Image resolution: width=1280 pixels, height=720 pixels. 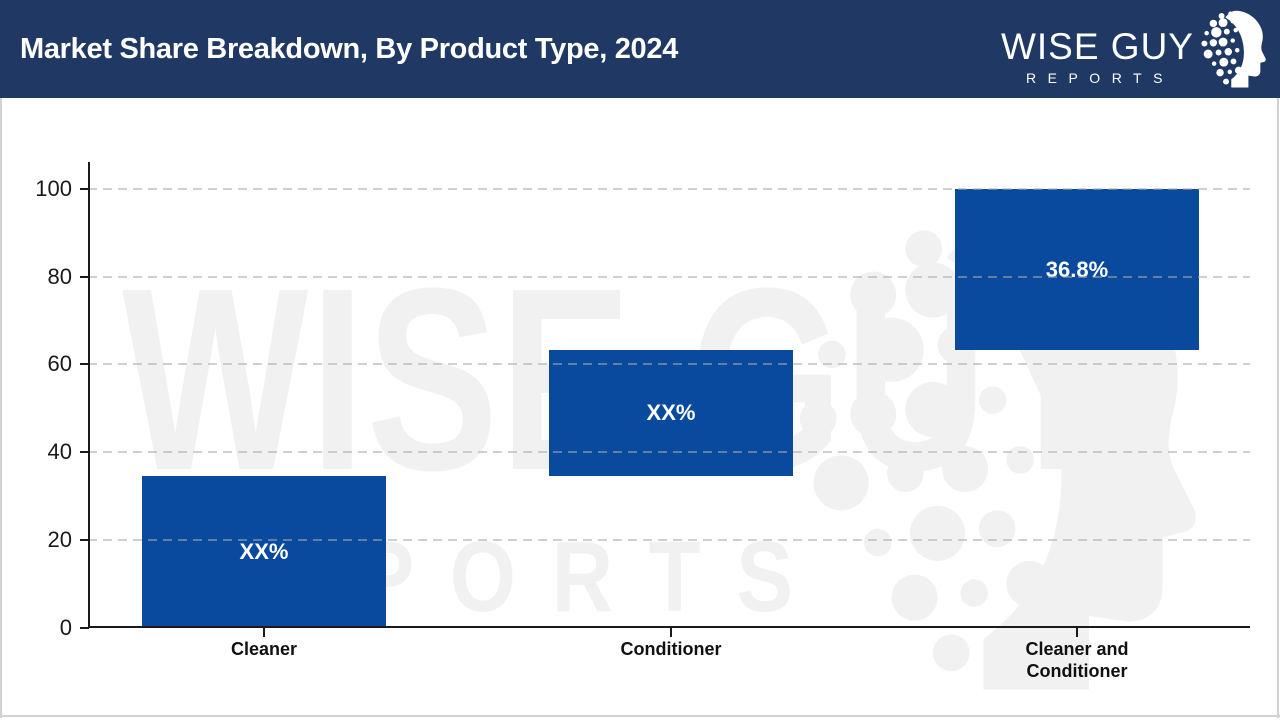 I want to click on y-tick-label: 20, so click(x=59, y=539).